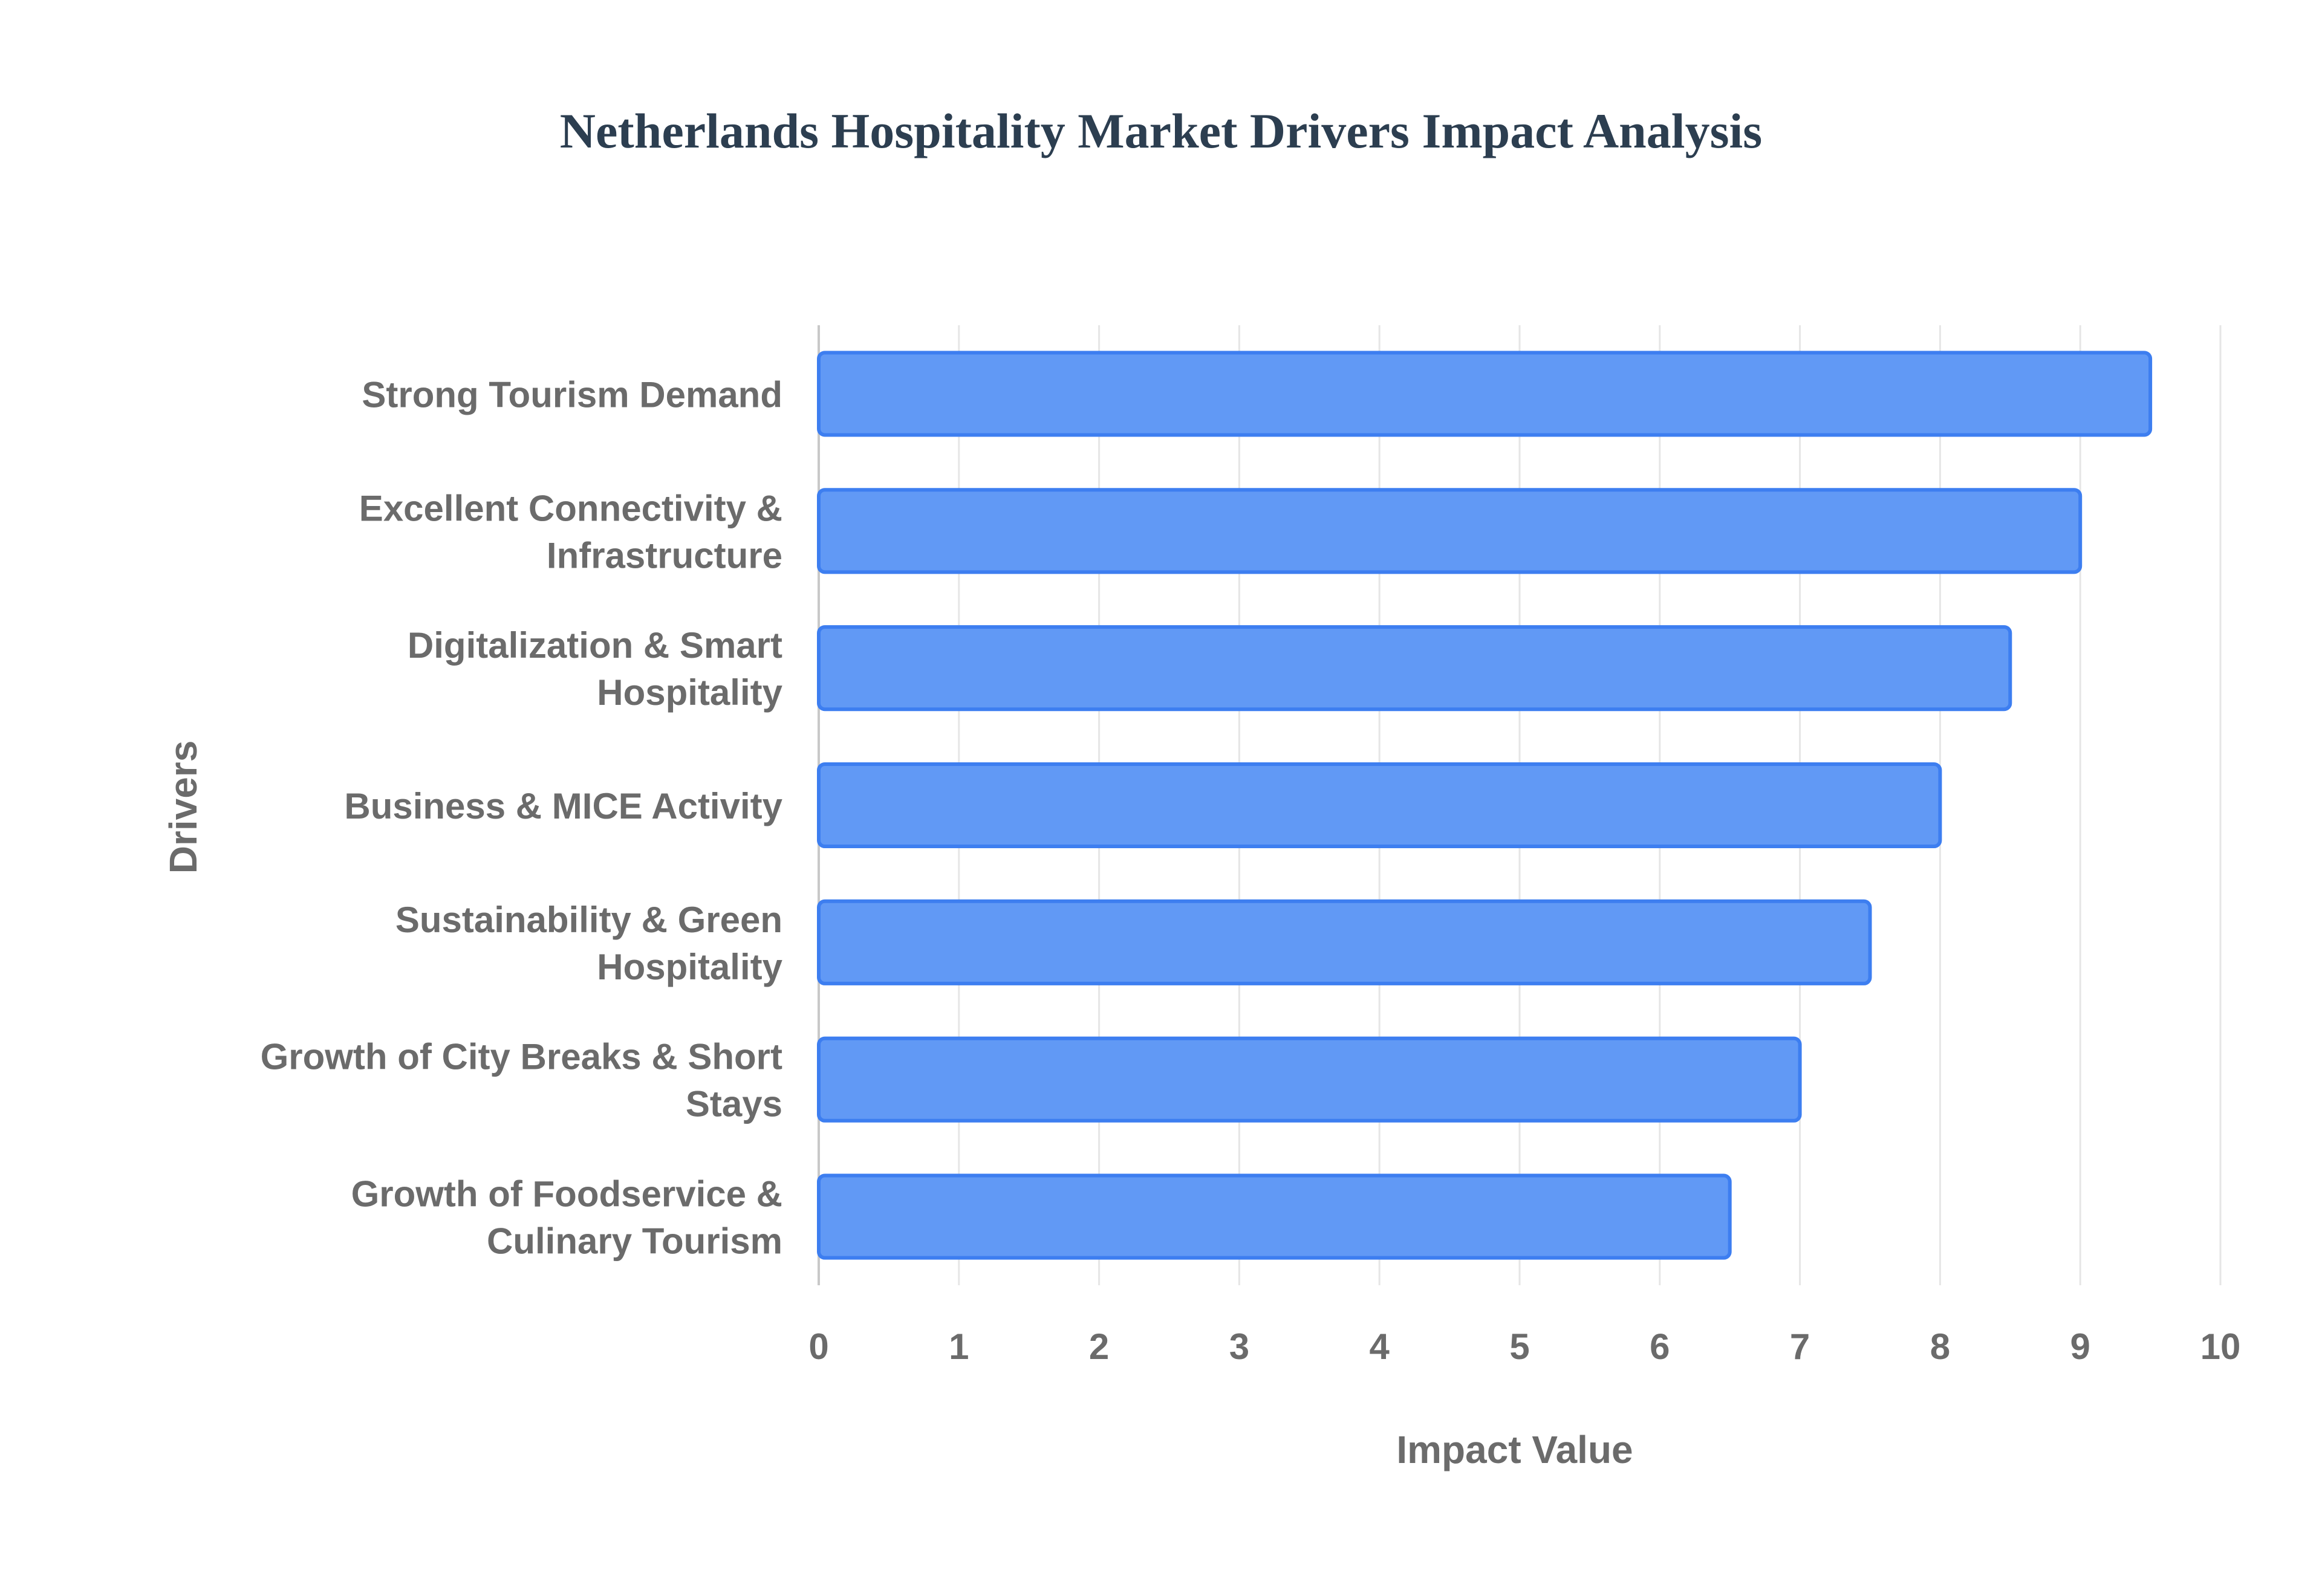 This screenshot has height=1596, width=2322. Describe the element at coordinates (1660, 1346) in the screenshot. I see `x-tick-label: 6` at that location.